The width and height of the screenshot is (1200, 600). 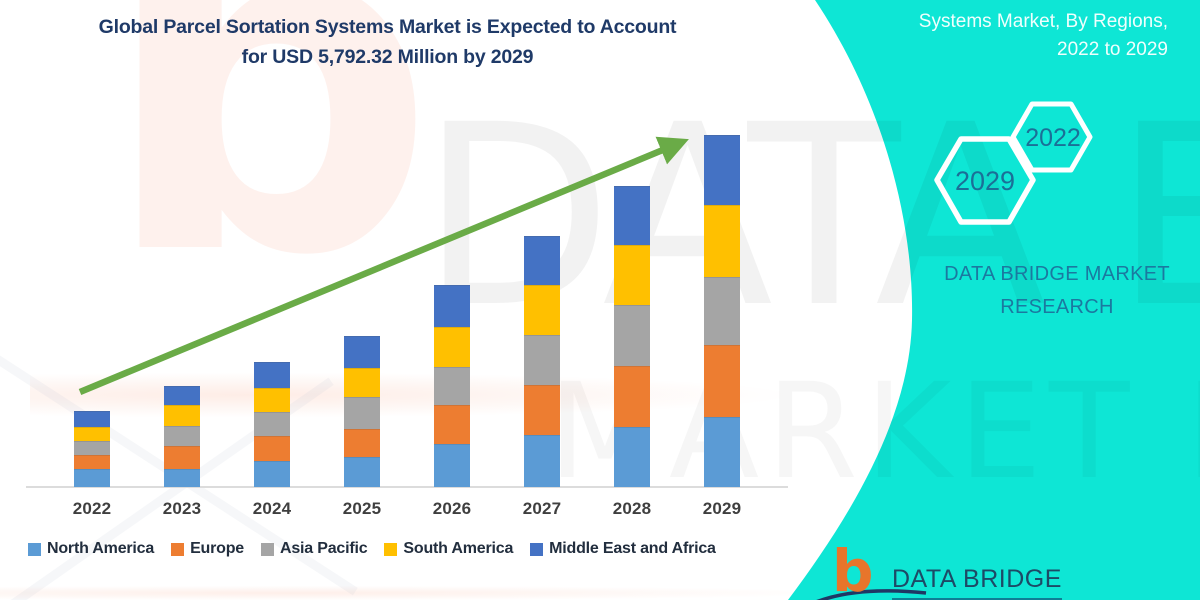 I want to click on bar-segment-2022-middle-east-and-africa, so click(x=92, y=419).